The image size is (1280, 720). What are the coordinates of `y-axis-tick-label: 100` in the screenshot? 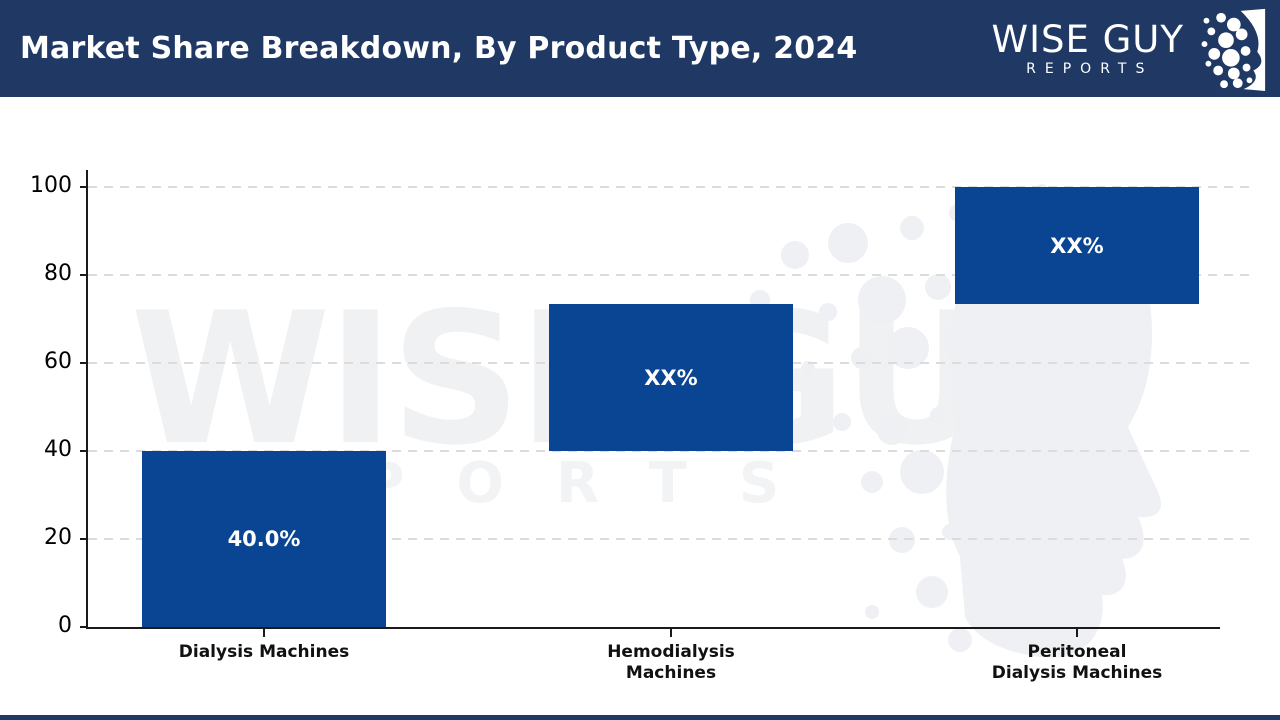 It's located at (51, 185).